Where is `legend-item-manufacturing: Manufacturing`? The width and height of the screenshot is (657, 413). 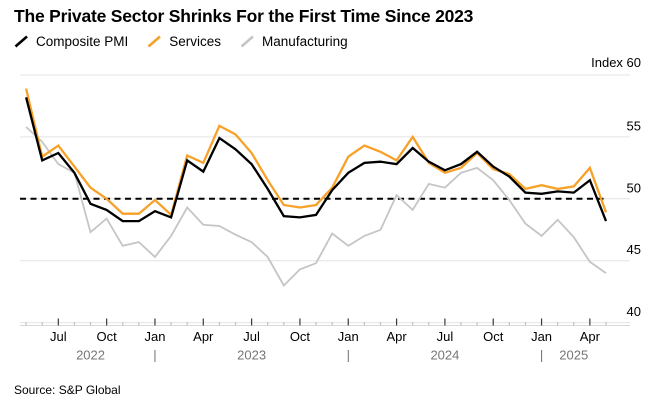
legend-item-manufacturing: Manufacturing is located at coordinates (294, 41).